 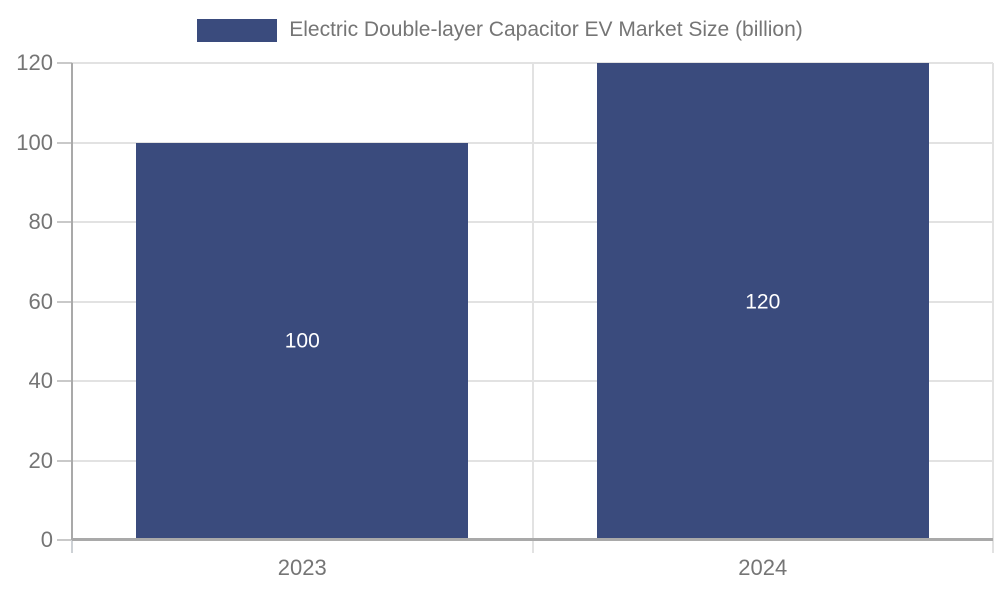 I want to click on legend-swatch, so click(x=237, y=30).